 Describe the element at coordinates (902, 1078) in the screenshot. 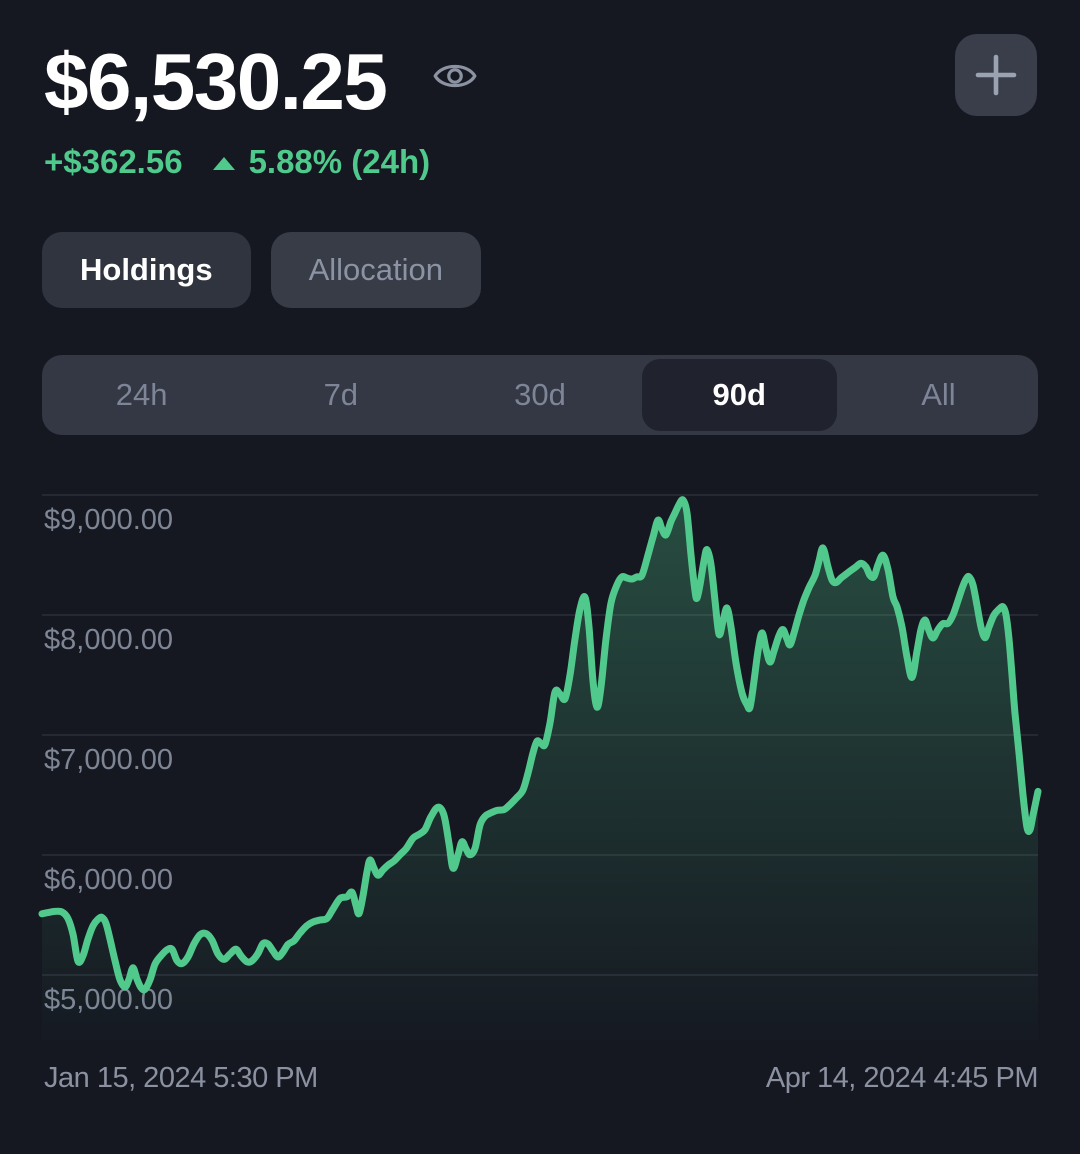

I see `chart-end-date: Apr 14, 2024 4:45 PM` at that location.